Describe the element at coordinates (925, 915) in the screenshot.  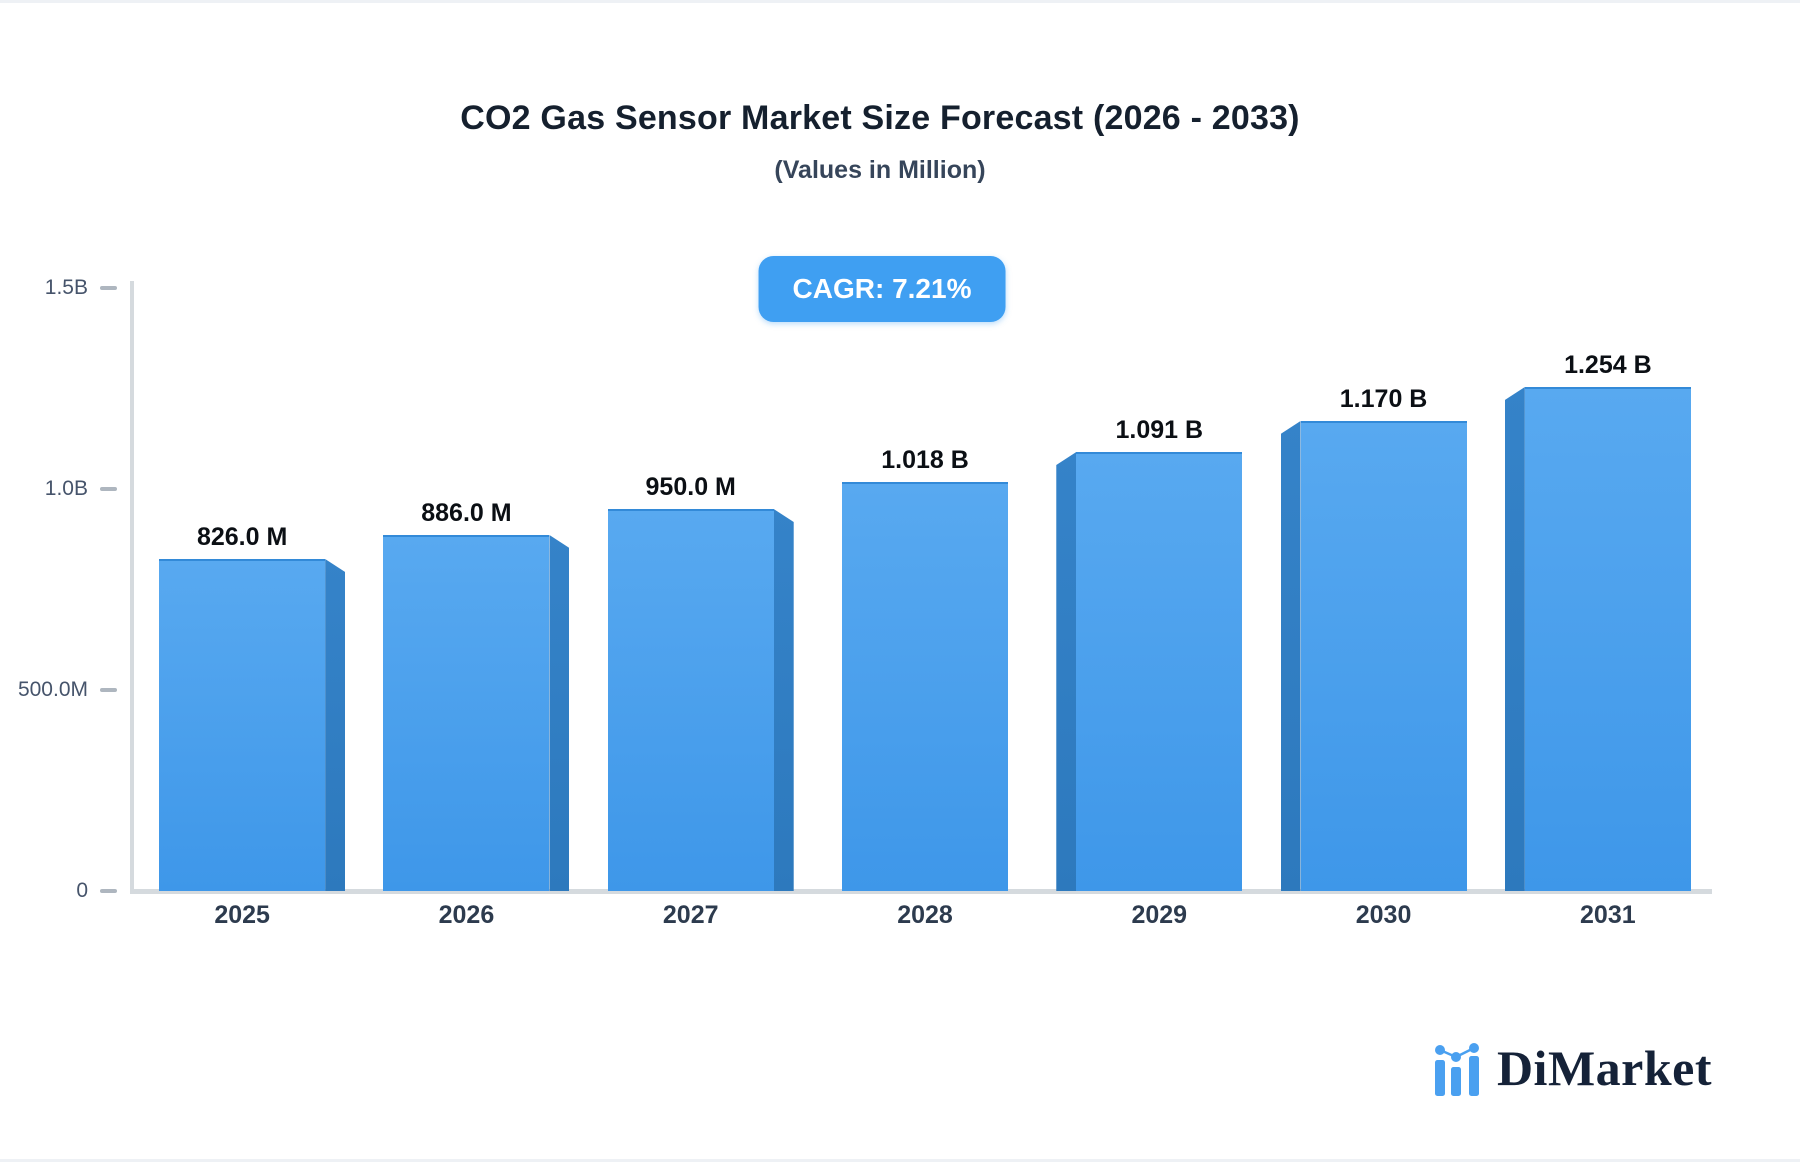
I see `x-axis-label-2028: 2028` at that location.